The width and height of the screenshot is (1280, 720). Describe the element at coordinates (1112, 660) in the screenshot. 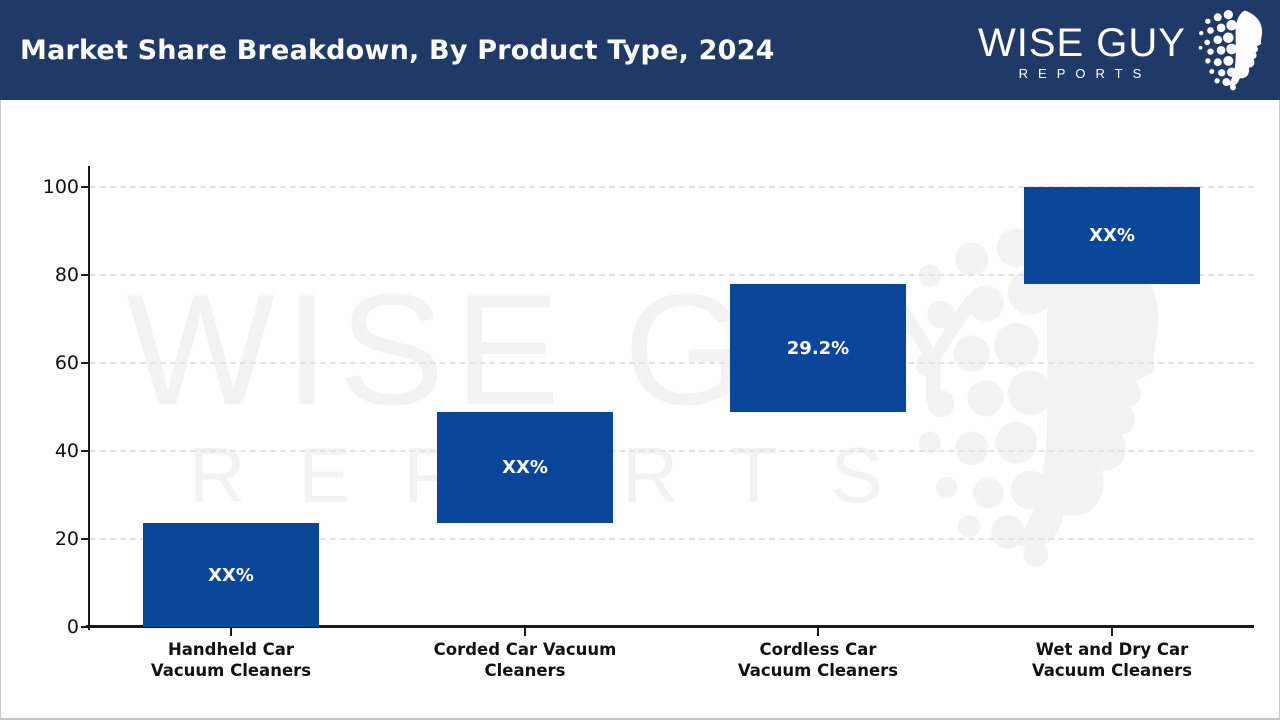

I see `x-axis-category-label: Wet and Dry Car Vacuum Cleaners` at that location.